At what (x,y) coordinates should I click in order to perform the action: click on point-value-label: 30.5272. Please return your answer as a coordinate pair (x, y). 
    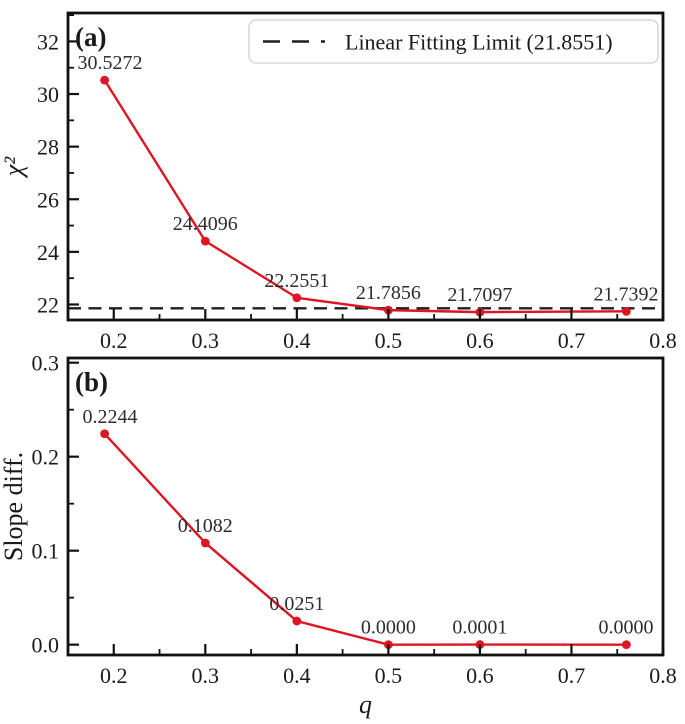
    Looking at the image, I should click on (110, 63).